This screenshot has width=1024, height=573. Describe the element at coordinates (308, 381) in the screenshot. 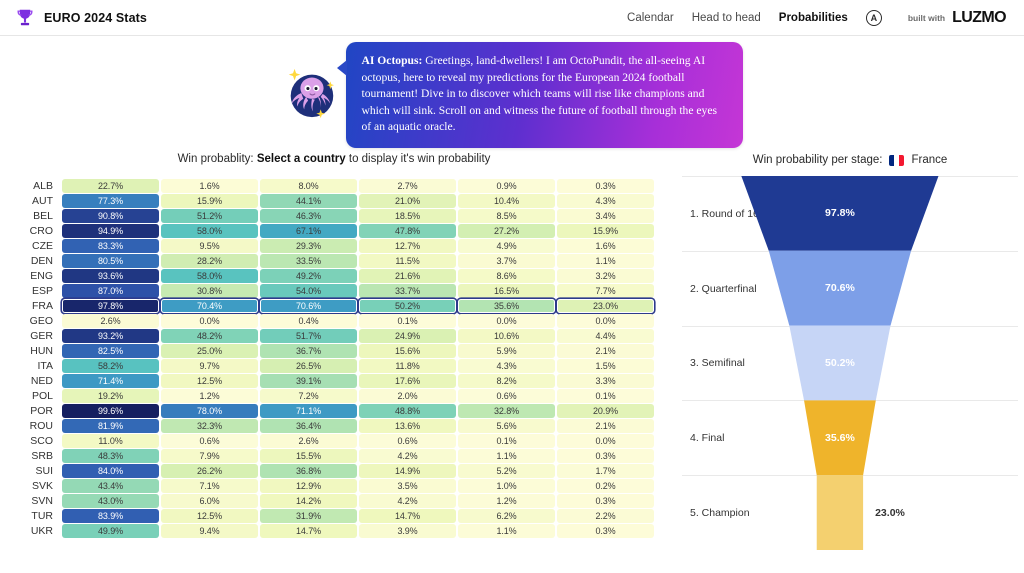

I see `heatmap-cell: 39.1%` at that location.